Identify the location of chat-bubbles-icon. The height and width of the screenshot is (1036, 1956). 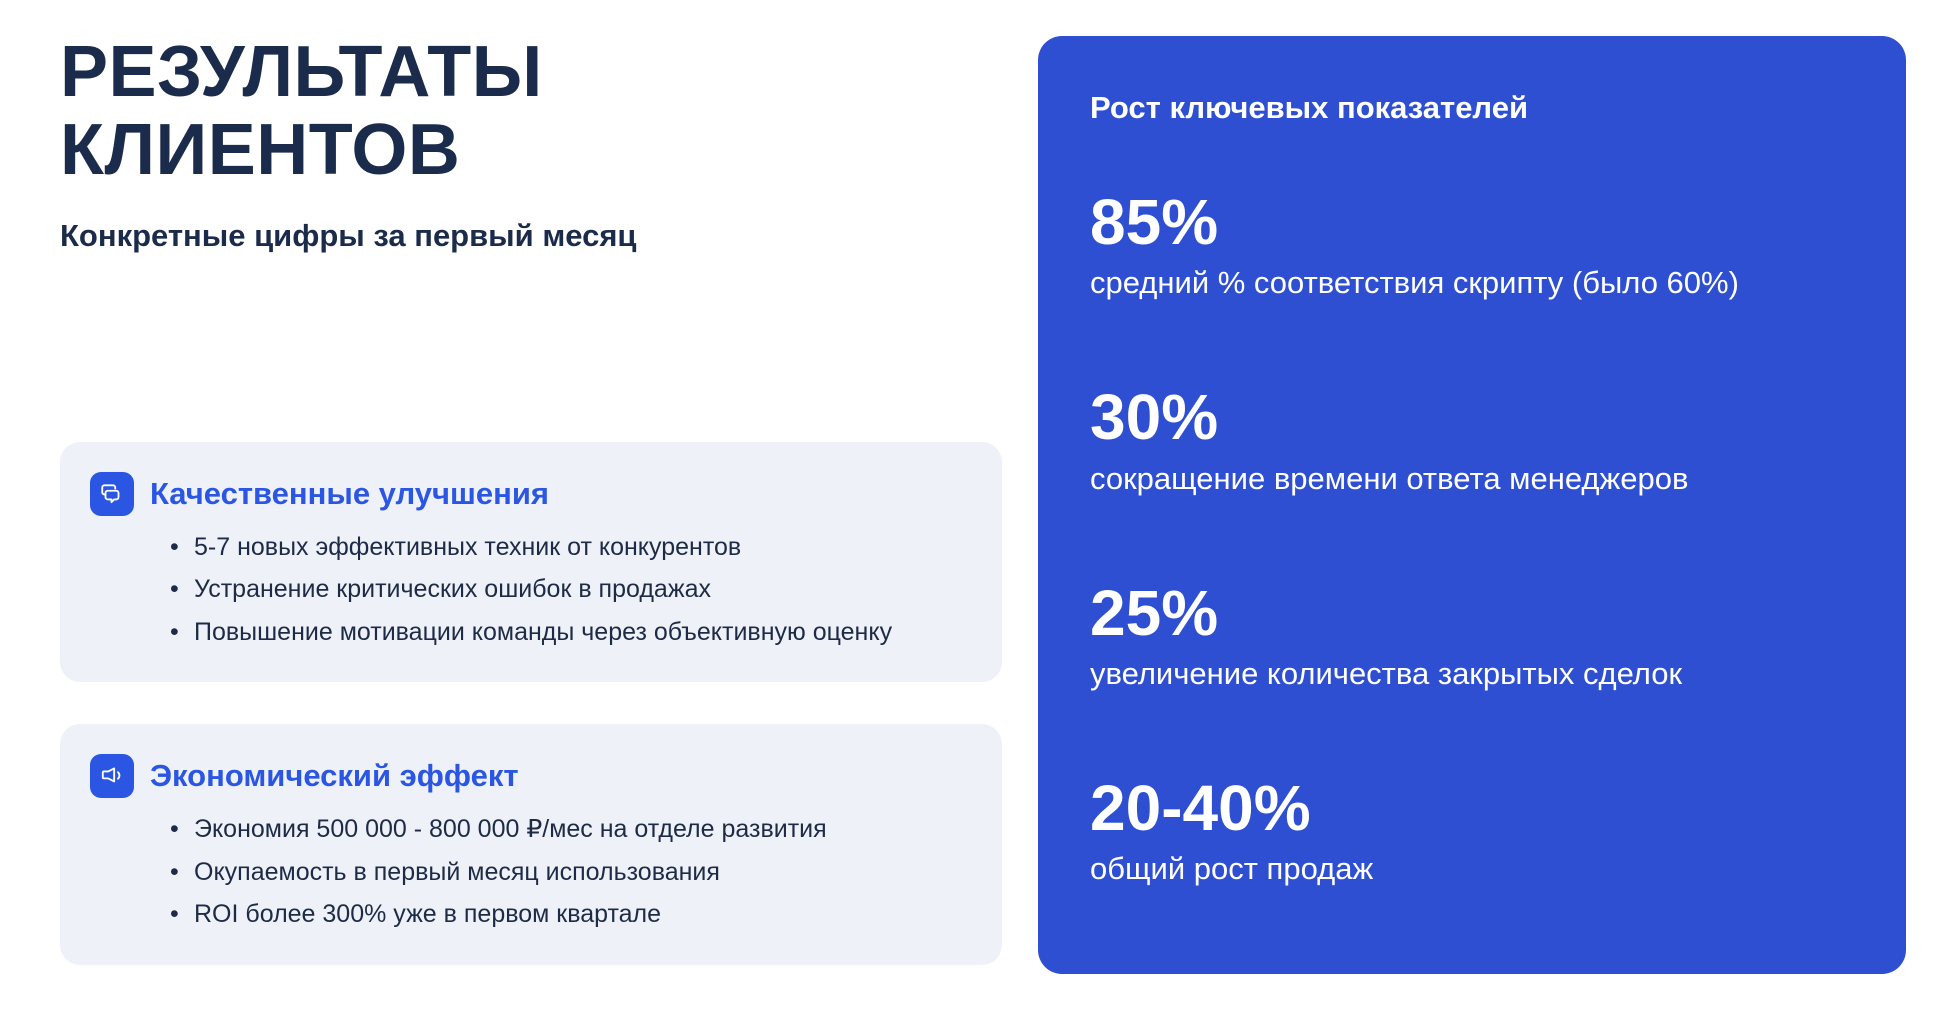
(112, 493).